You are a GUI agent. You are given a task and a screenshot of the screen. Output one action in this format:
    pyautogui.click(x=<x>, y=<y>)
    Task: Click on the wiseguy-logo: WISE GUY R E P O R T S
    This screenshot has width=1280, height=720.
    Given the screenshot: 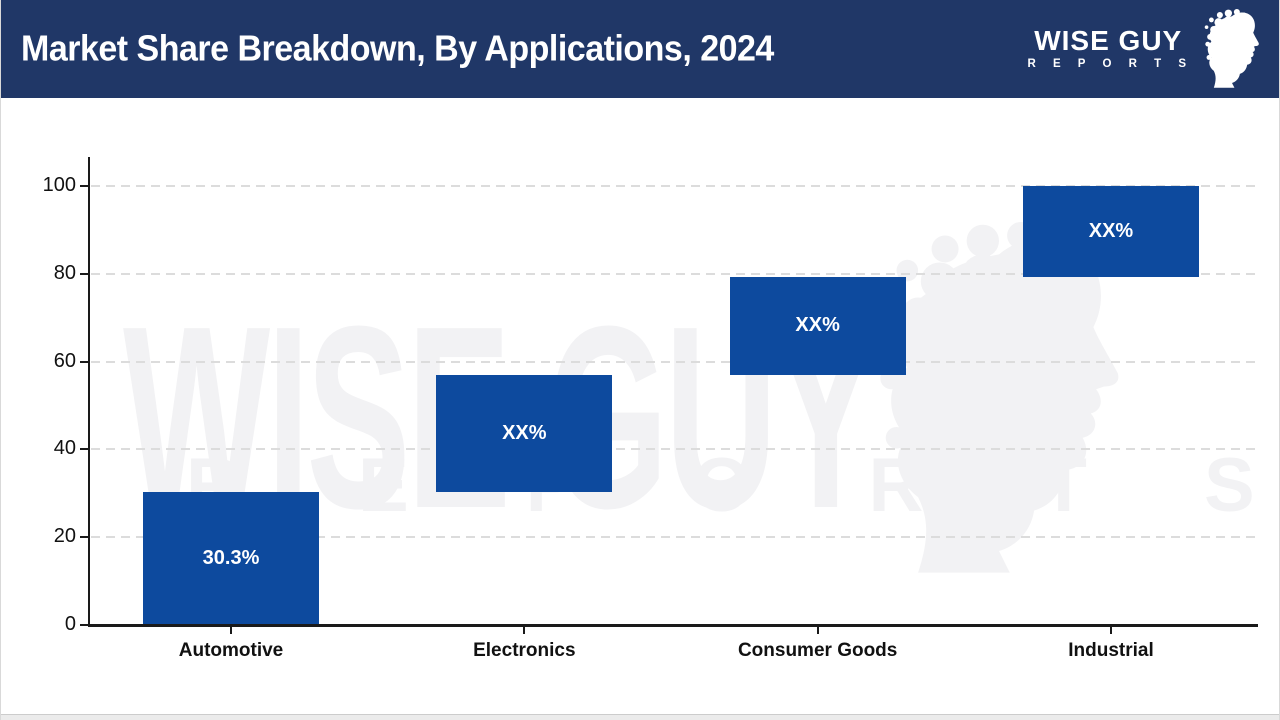 What is the action you would take?
    pyautogui.click(x=1144, y=49)
    